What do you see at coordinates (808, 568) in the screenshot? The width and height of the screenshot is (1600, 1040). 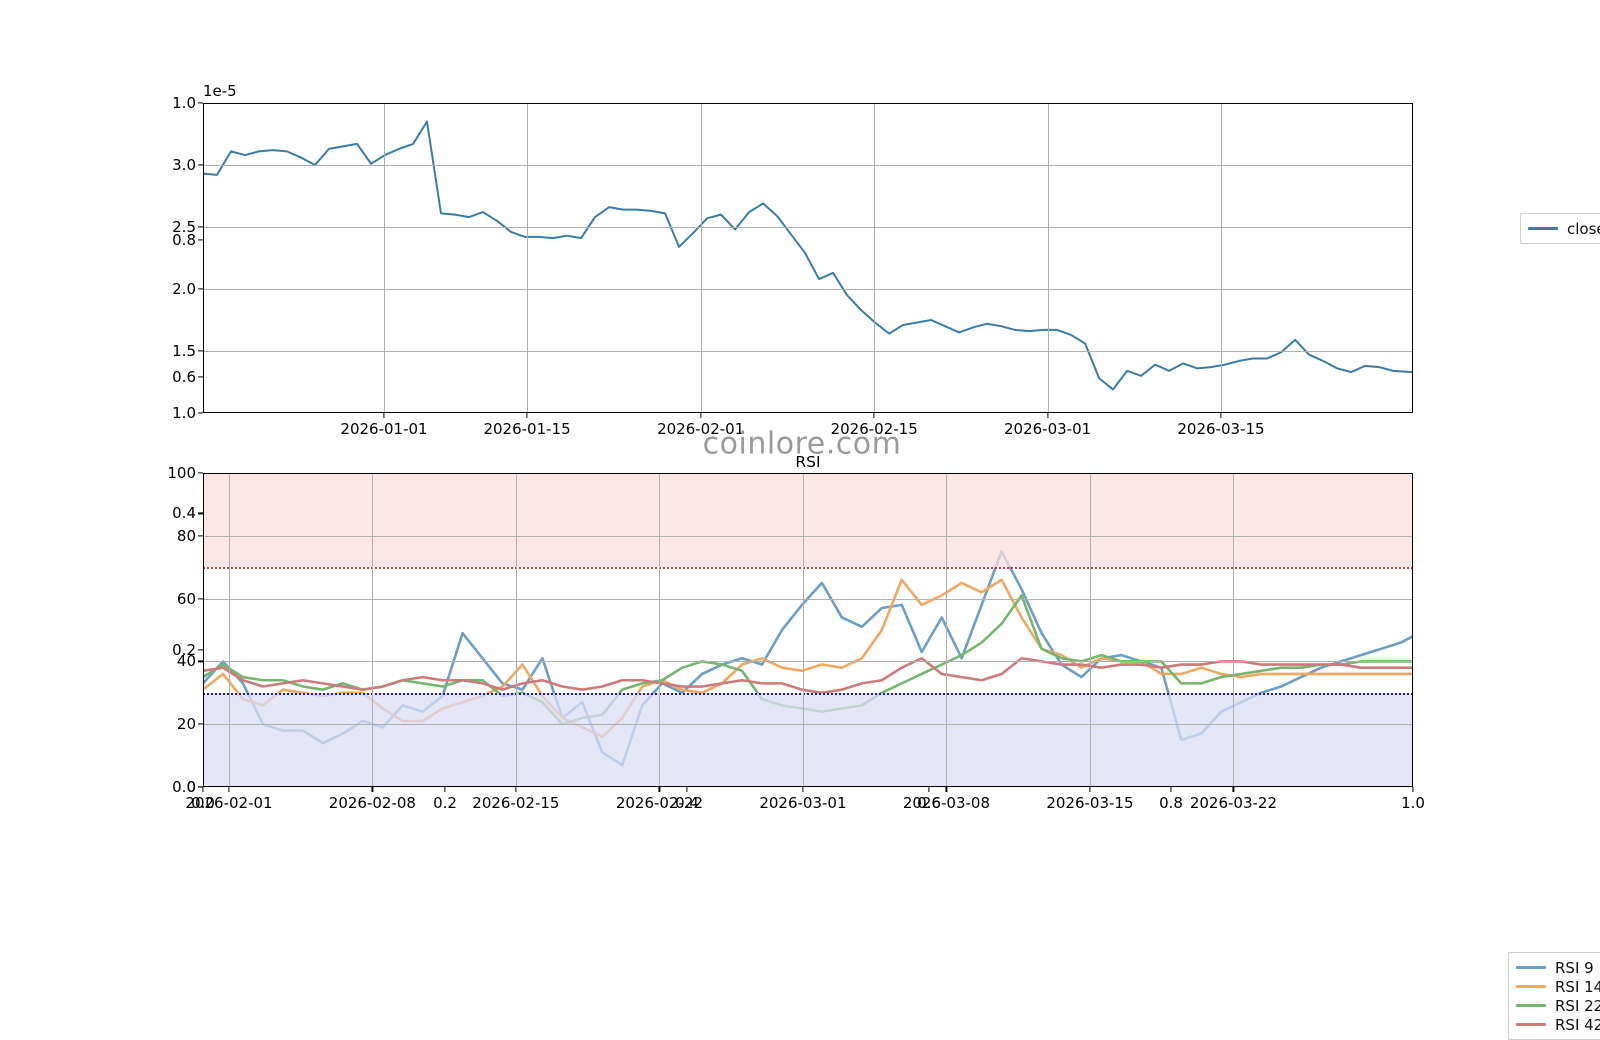 I see `overbought-threshold-line` at bounding box center [808, 568].